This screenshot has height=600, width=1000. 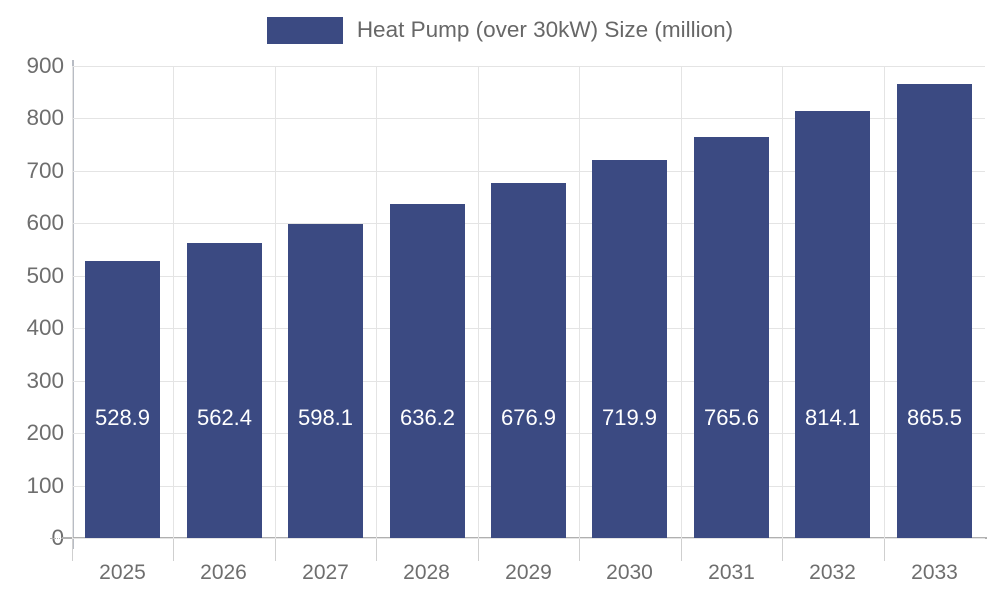 I want to click on y-axis-tick-label: 900, so click(x=45, y=65).